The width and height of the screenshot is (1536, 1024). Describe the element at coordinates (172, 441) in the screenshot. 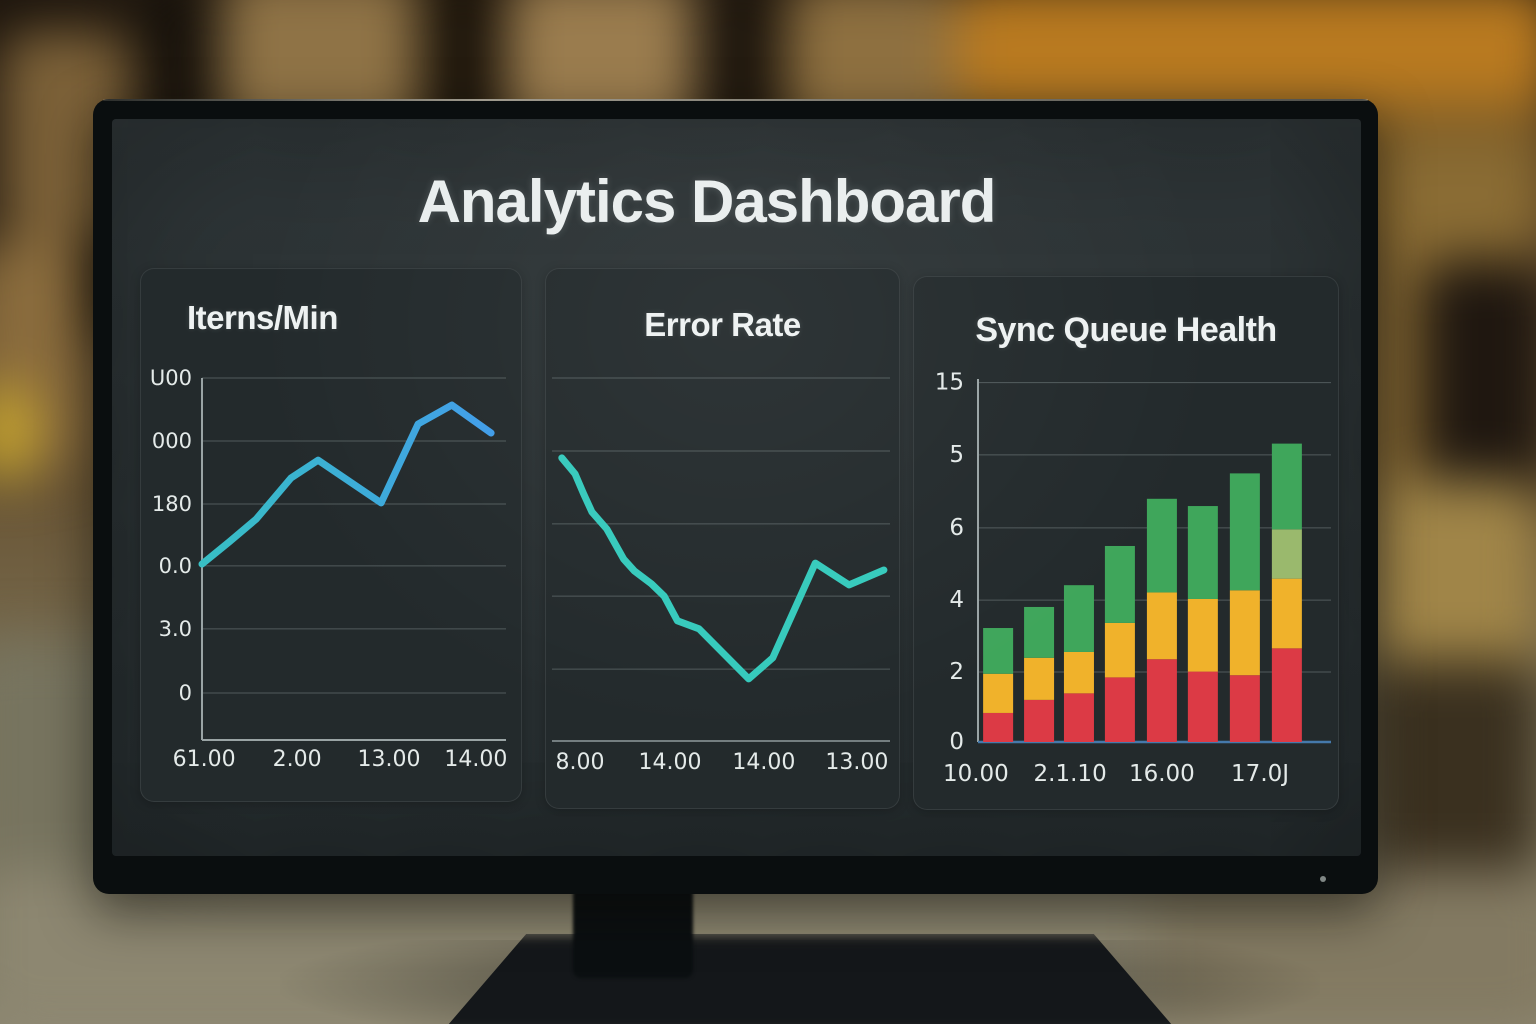

I see `svg-text: 000` at that location.